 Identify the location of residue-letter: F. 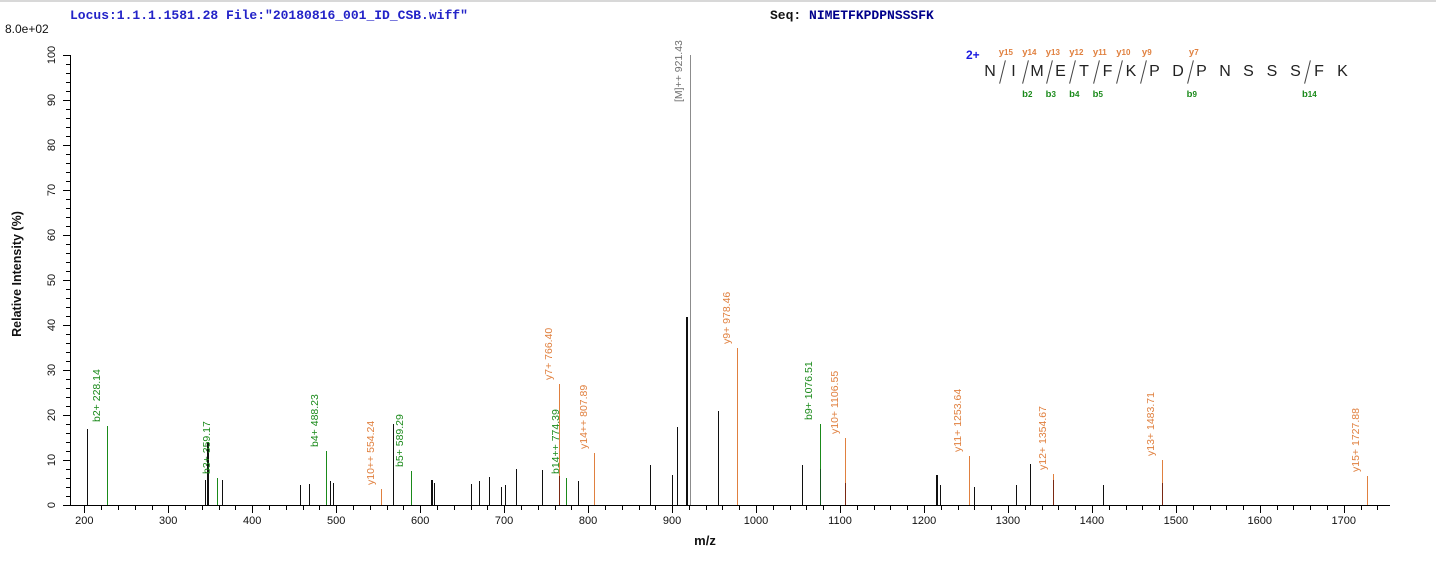
(1107, 71).